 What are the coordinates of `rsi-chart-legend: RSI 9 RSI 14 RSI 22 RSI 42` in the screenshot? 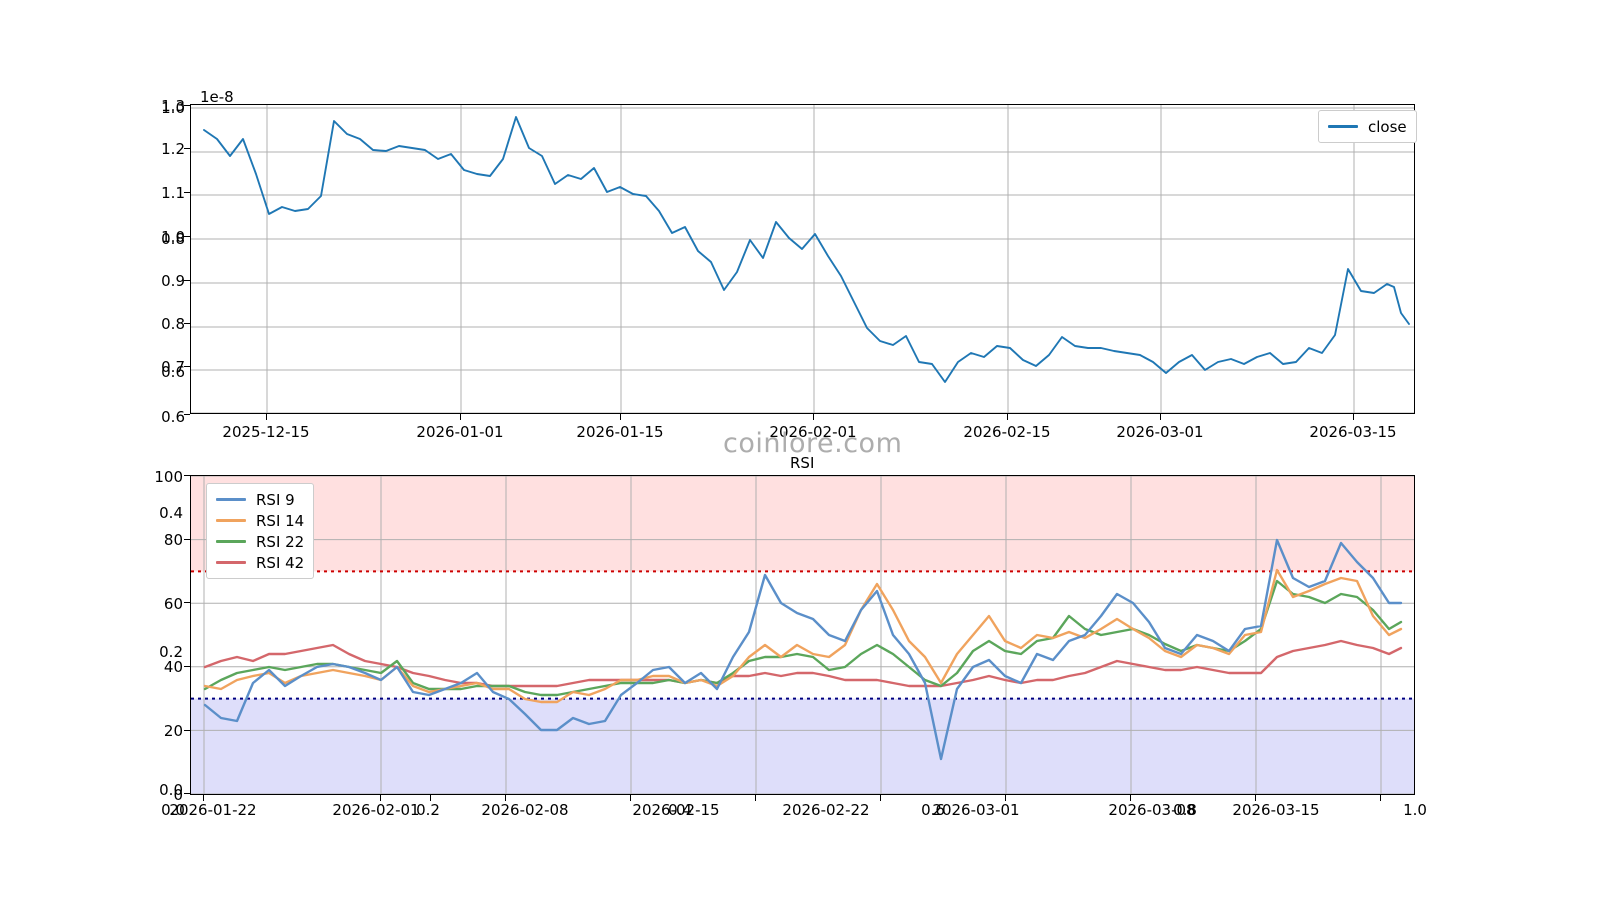 It's located at (260, 531).